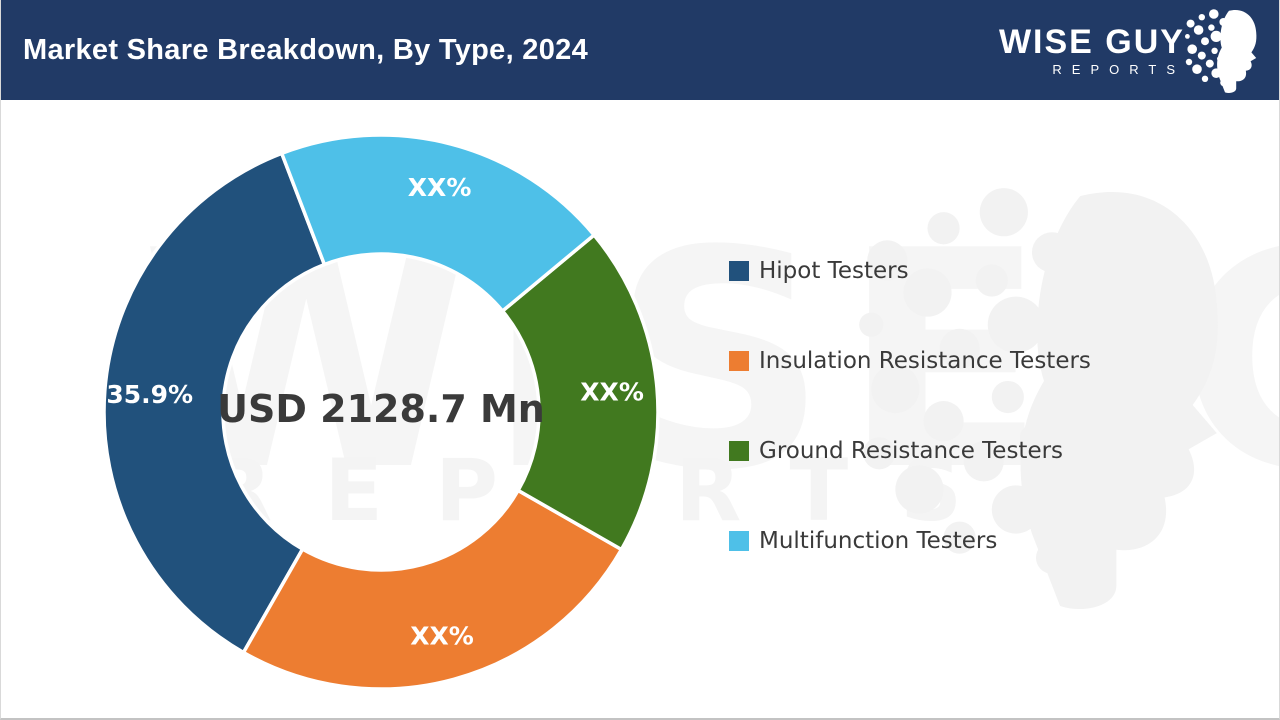 This screenshot has height=720, width=1280. What do you see at coordinates (306, 49) in the screenshot?
I see `page-title: Market Share Breakdown, By Type, 2024` at bounding box center [306, 49].